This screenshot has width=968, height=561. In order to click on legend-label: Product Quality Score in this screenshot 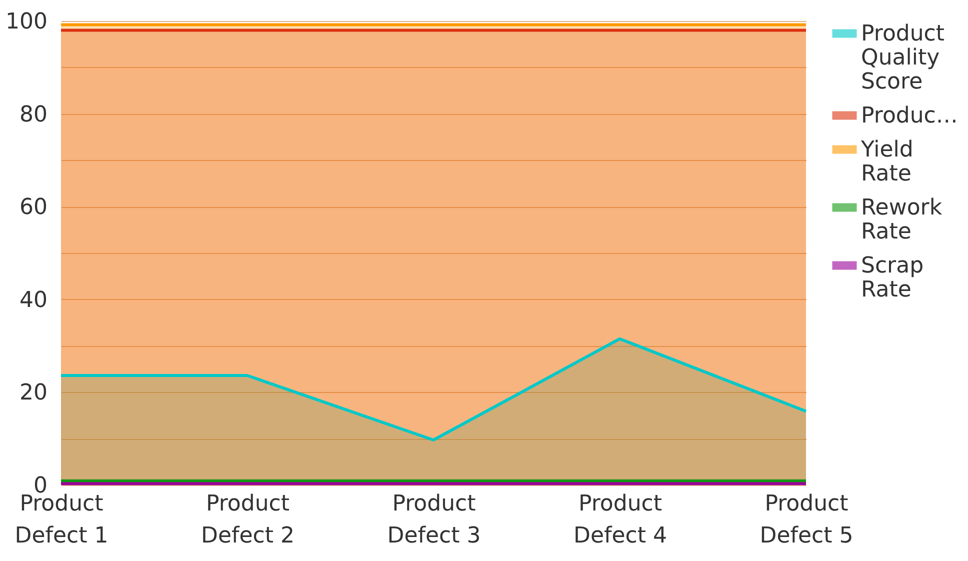, I will do `click(903, 58)`.